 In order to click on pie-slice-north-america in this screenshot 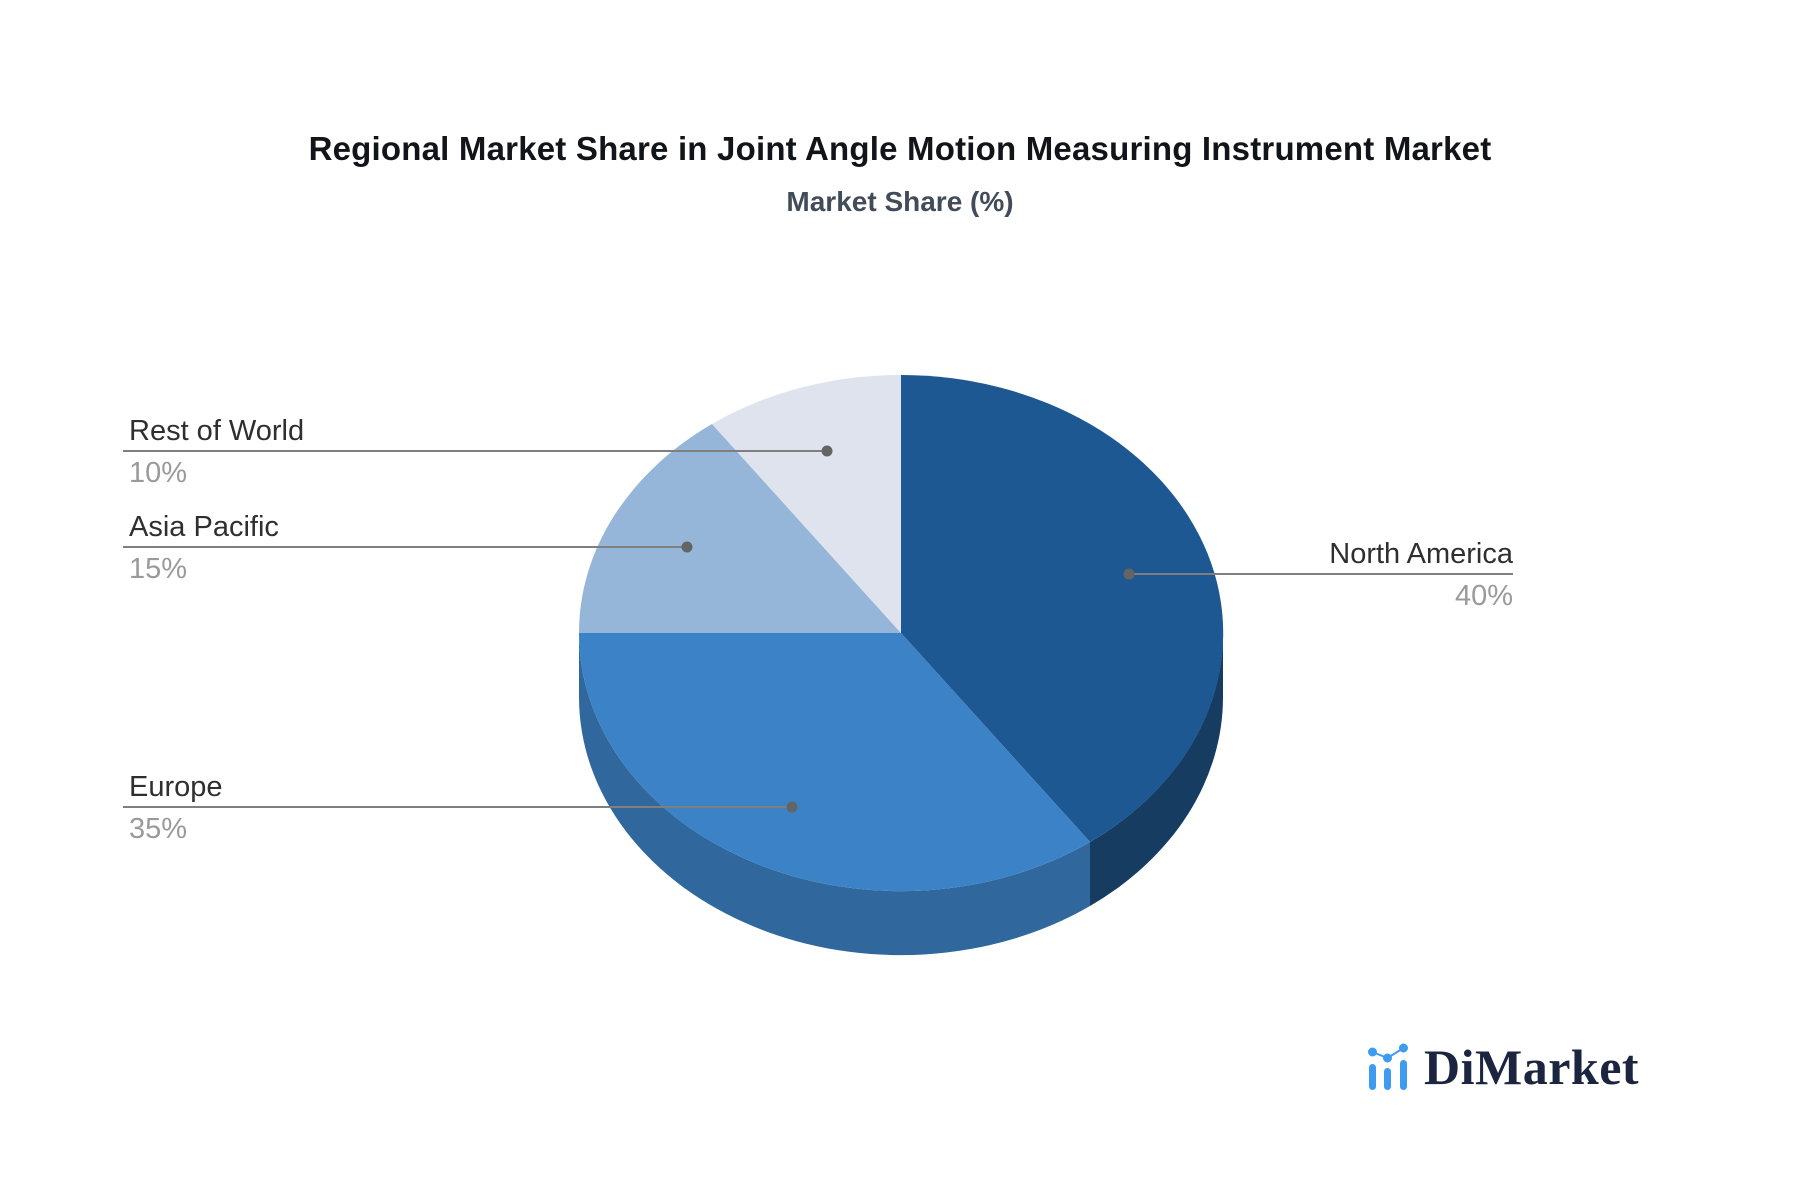, I will do `click(1062, 608)`.